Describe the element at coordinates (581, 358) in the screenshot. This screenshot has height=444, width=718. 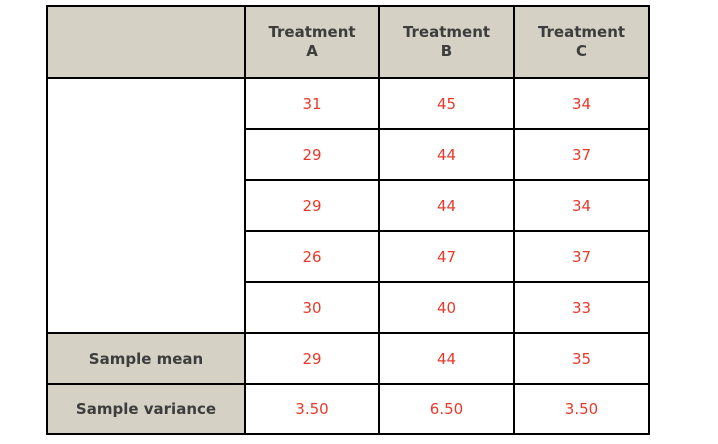
I see `value-cell: 35` at that location.